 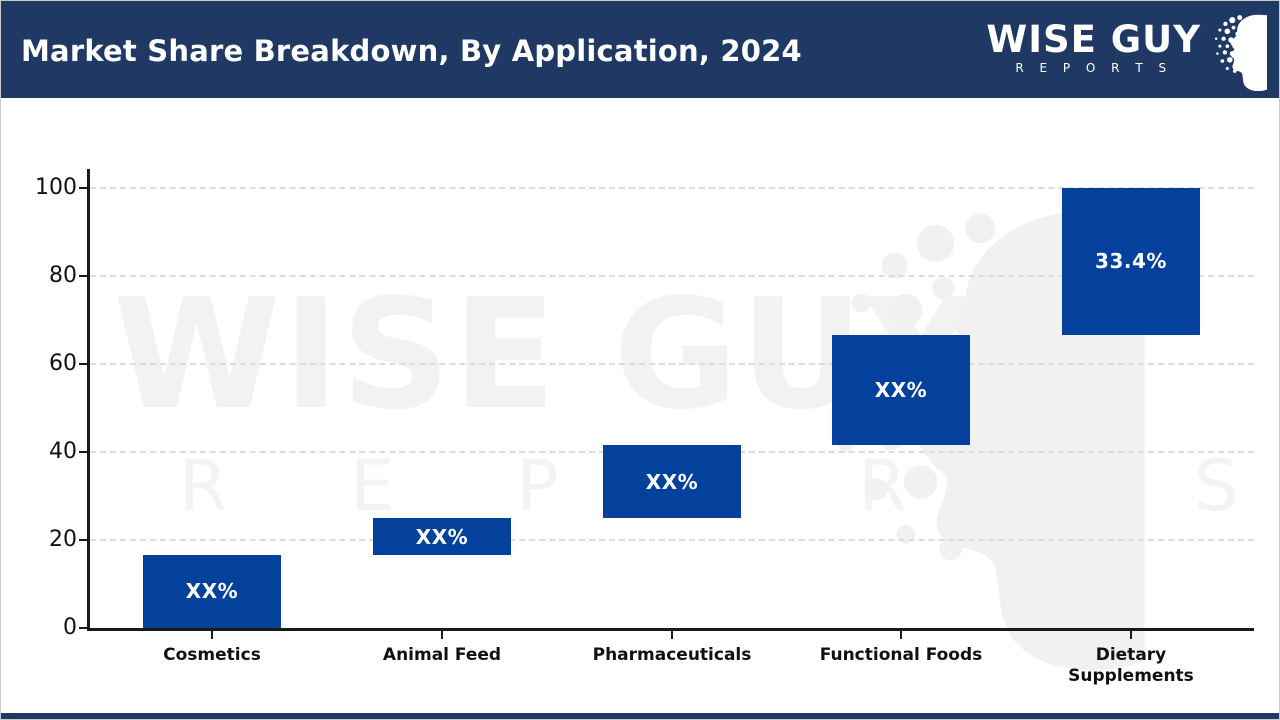 I want to click on y-axis-line, so click(x=88, y=400).